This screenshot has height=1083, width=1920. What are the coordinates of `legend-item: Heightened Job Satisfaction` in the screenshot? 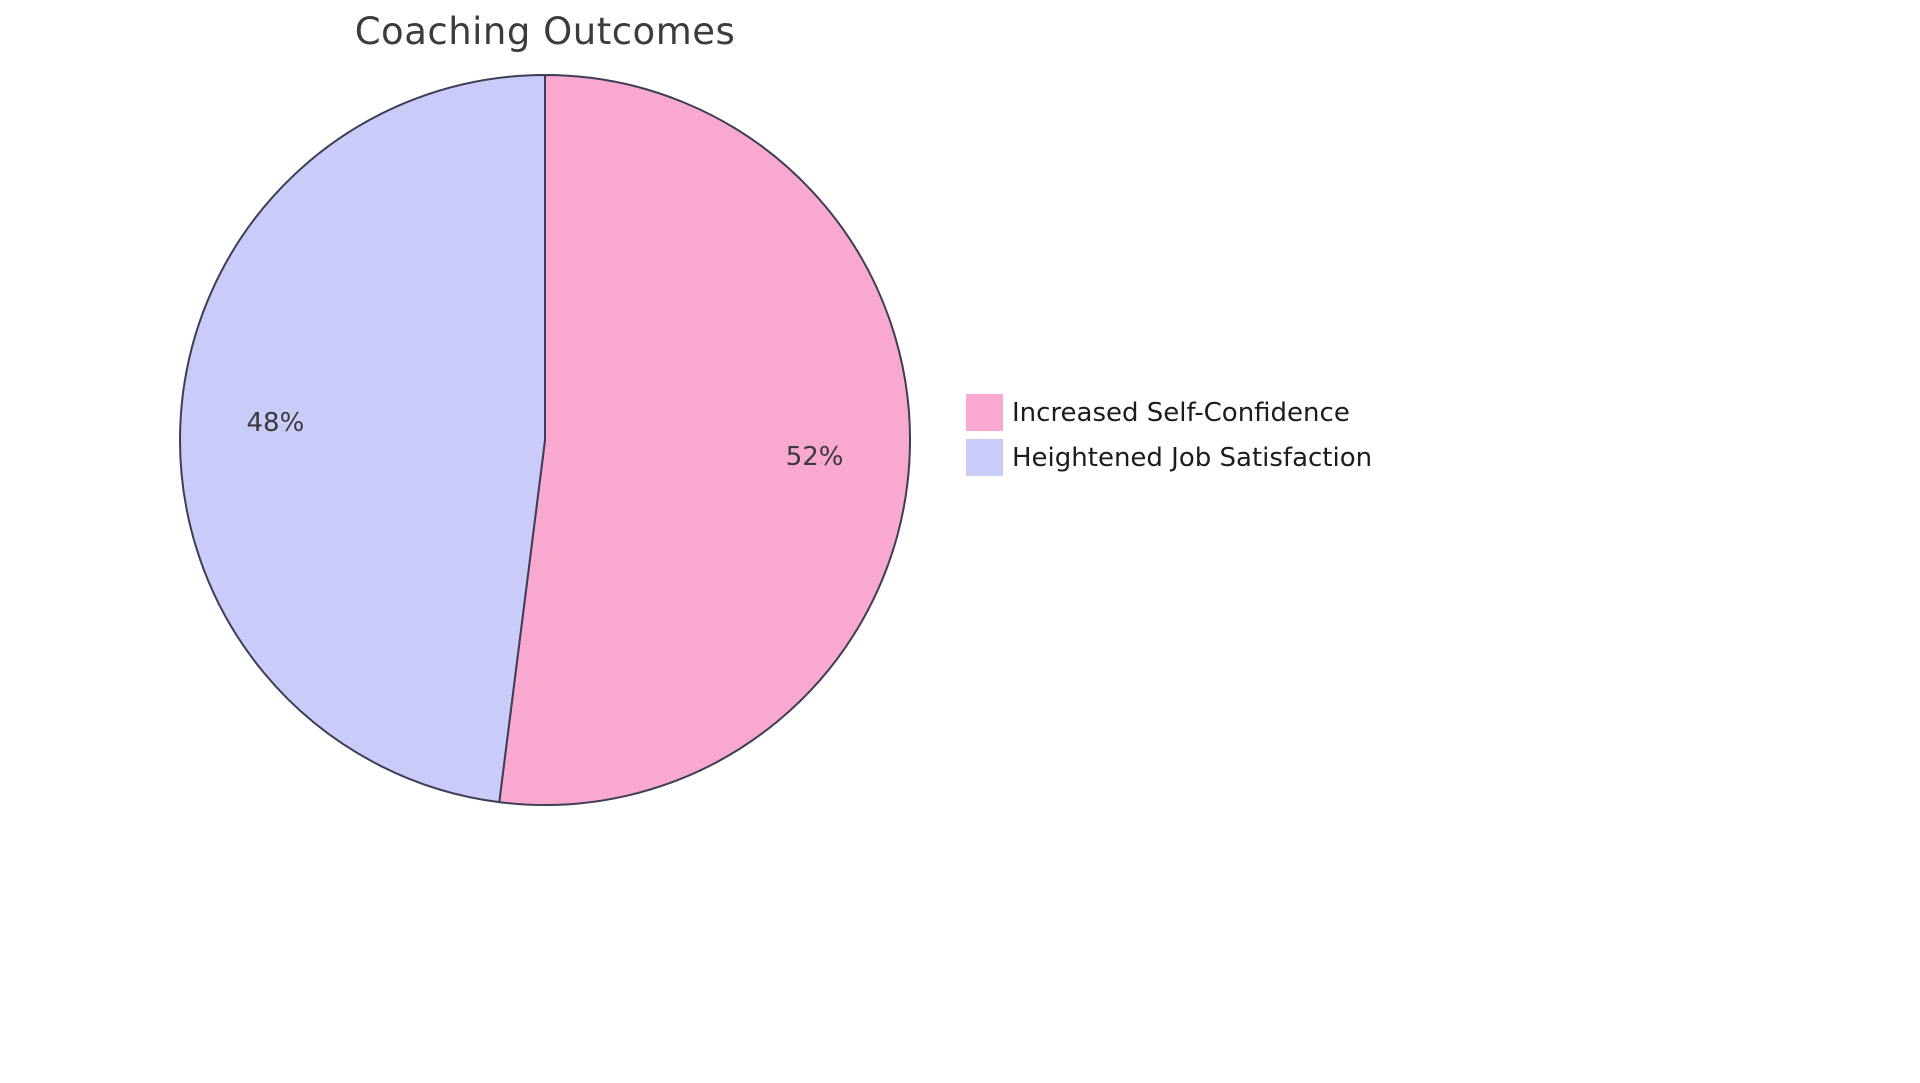 It's located at (1169, 457).